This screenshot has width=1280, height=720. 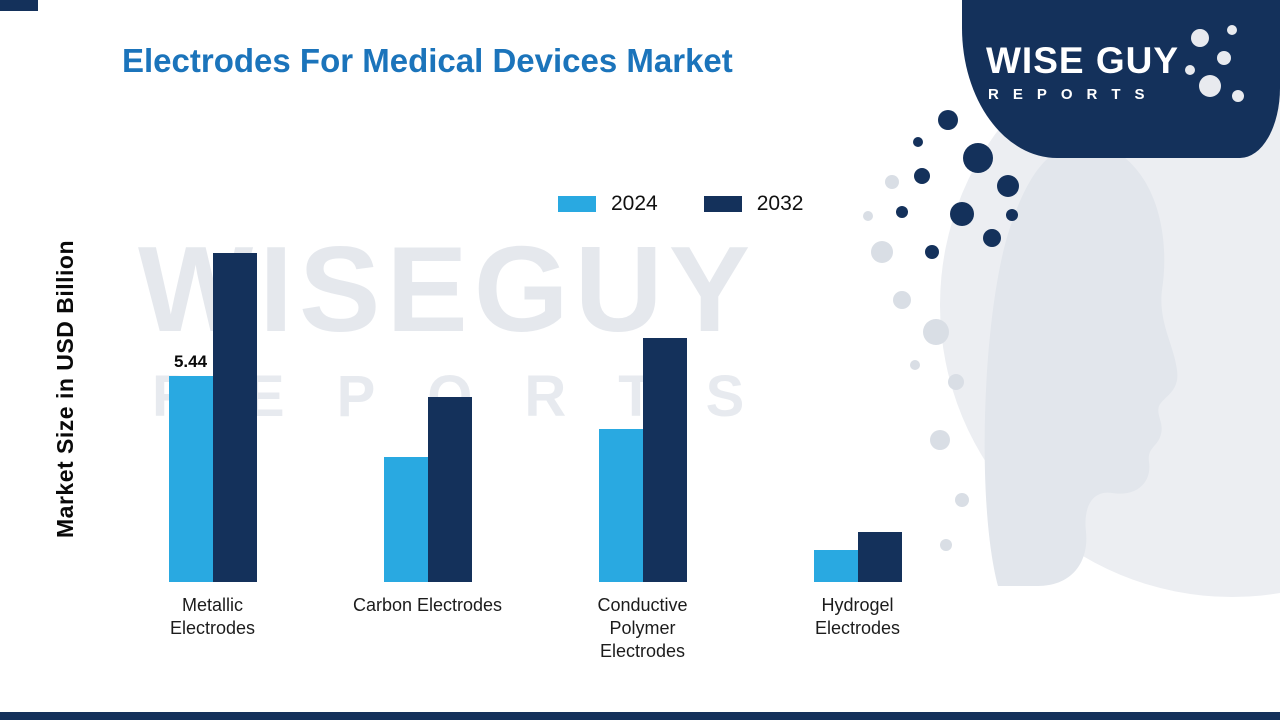 What do you see at coordinates (65, 389) in the screenshot?
I see `y-axis-label: Market Size in USD Billion` at bounding box center [65, 389].